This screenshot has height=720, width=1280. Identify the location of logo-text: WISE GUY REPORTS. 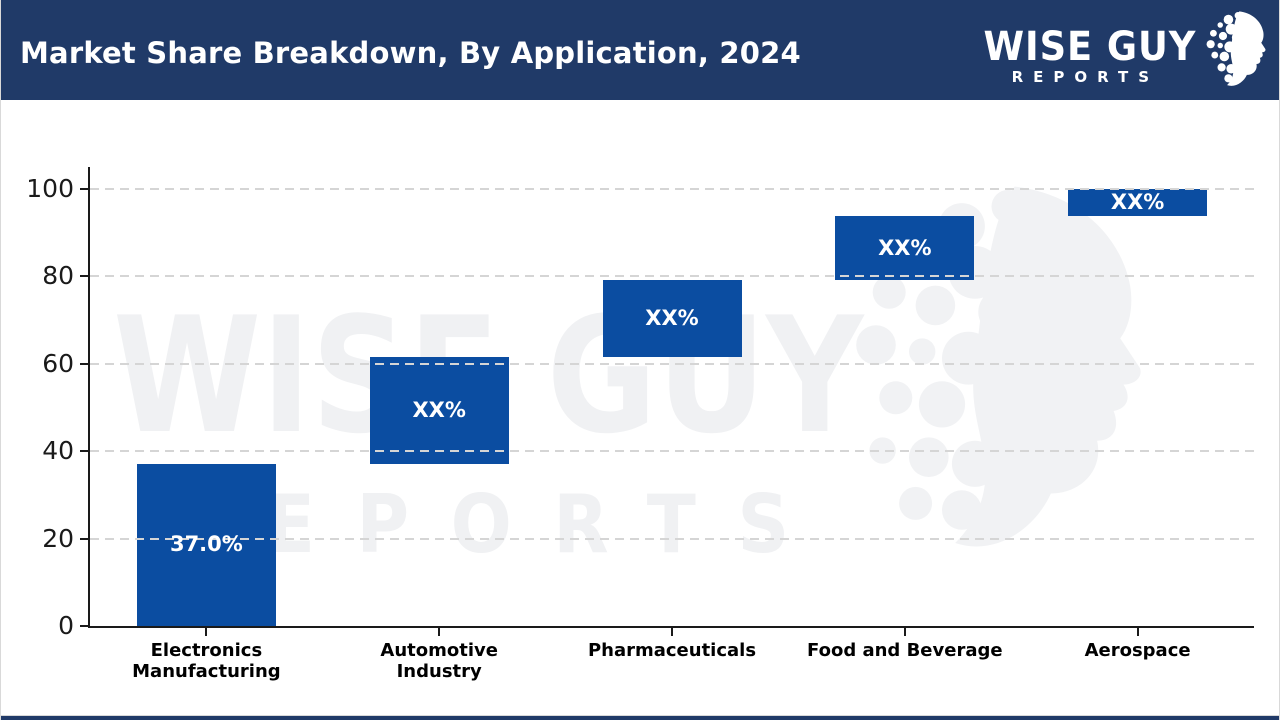
(1080, 55).